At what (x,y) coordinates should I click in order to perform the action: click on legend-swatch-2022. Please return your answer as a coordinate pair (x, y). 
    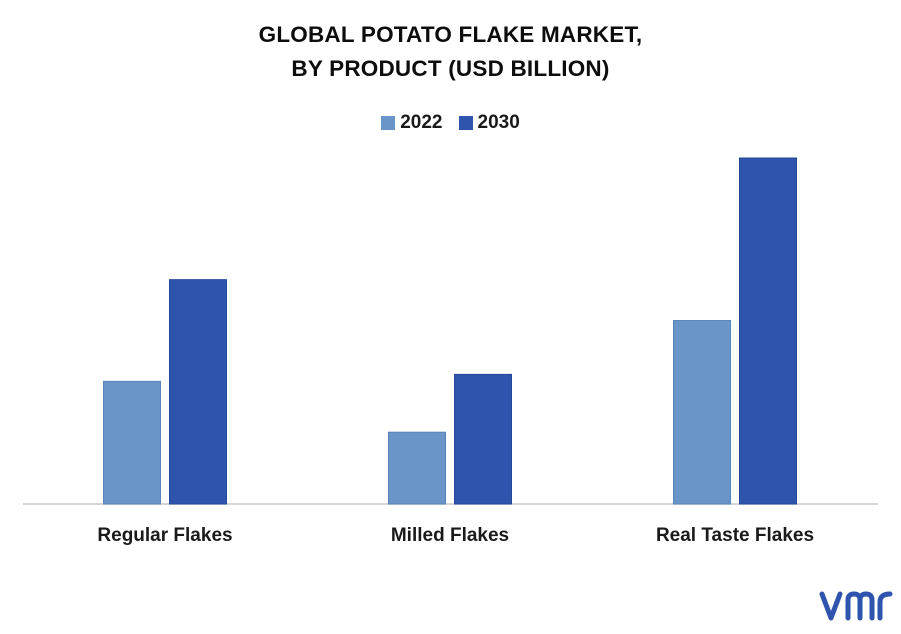
    Looking at the image, I should click on (388, 123).